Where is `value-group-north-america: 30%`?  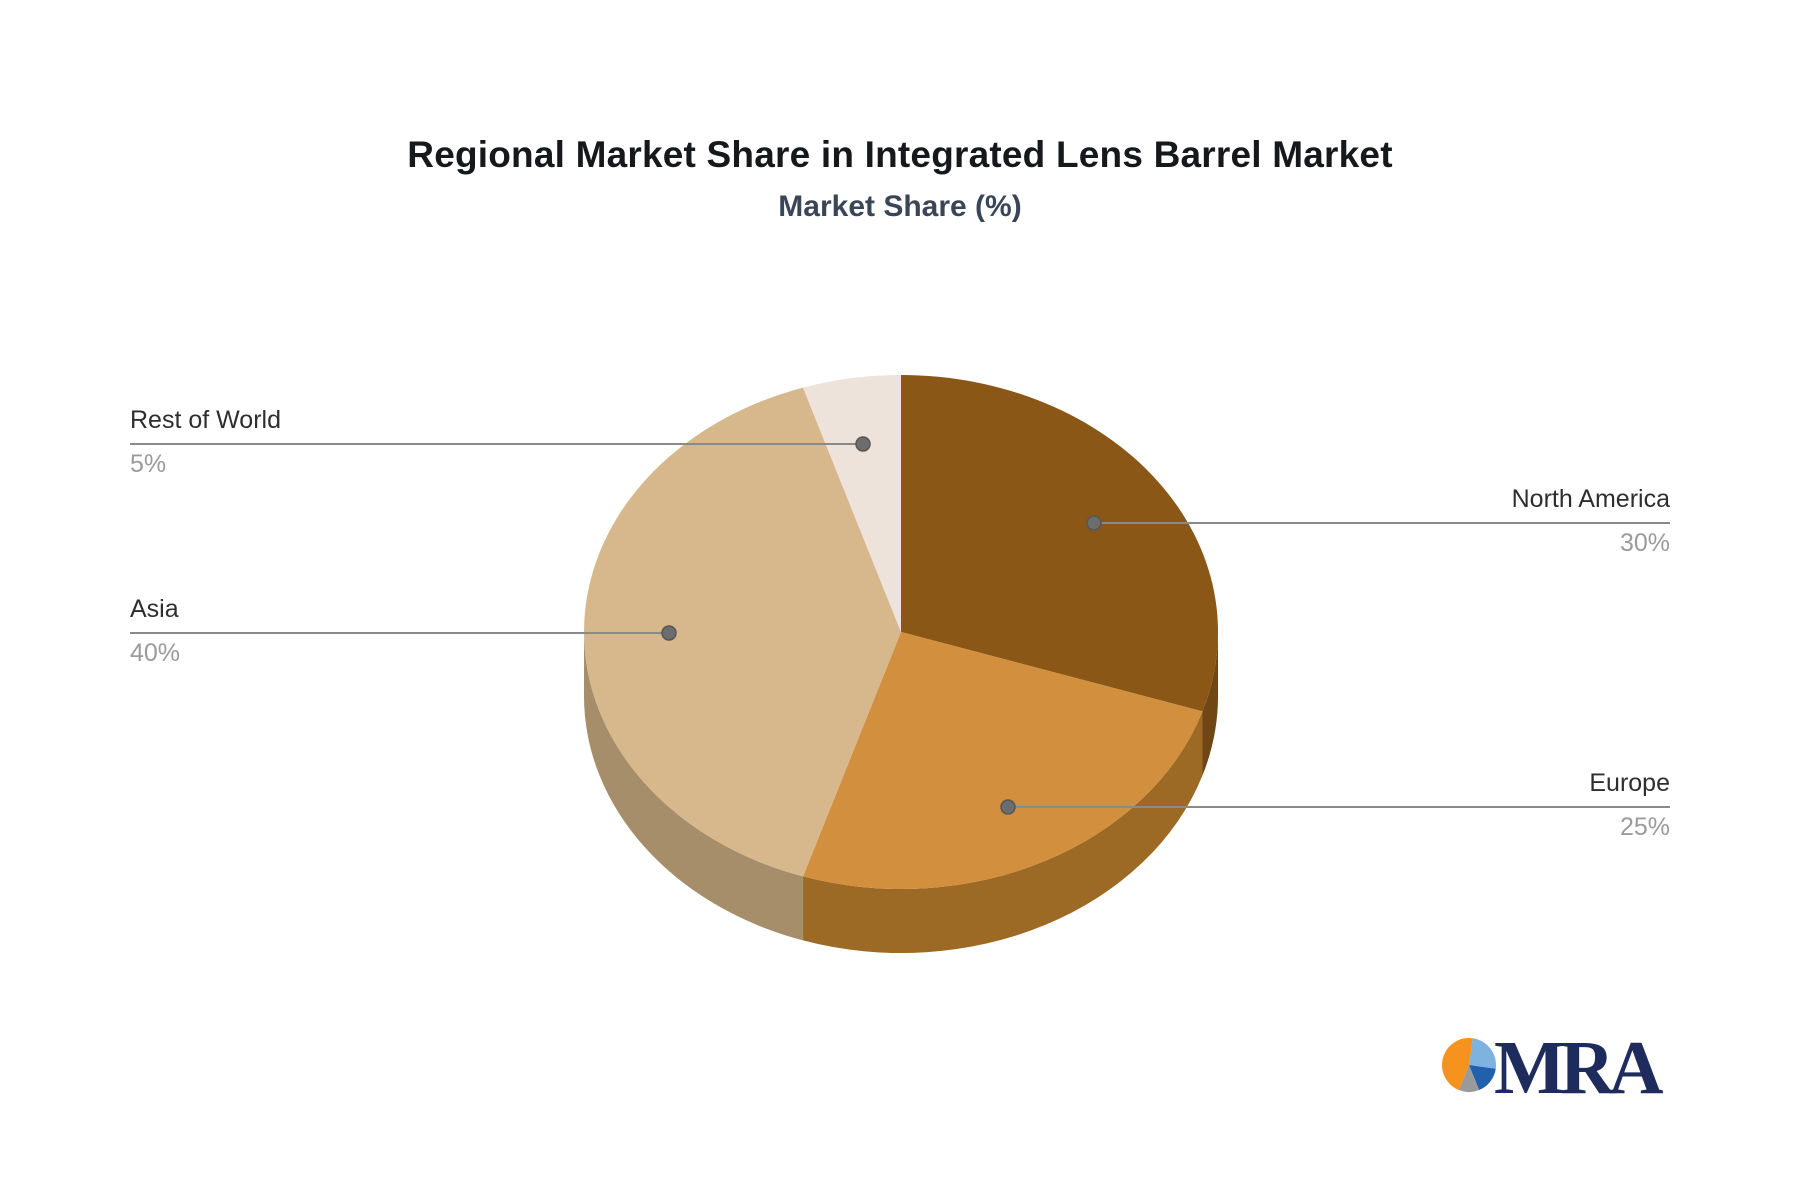 value-group-north-america: 30% is located at coordinates (1645, 543).